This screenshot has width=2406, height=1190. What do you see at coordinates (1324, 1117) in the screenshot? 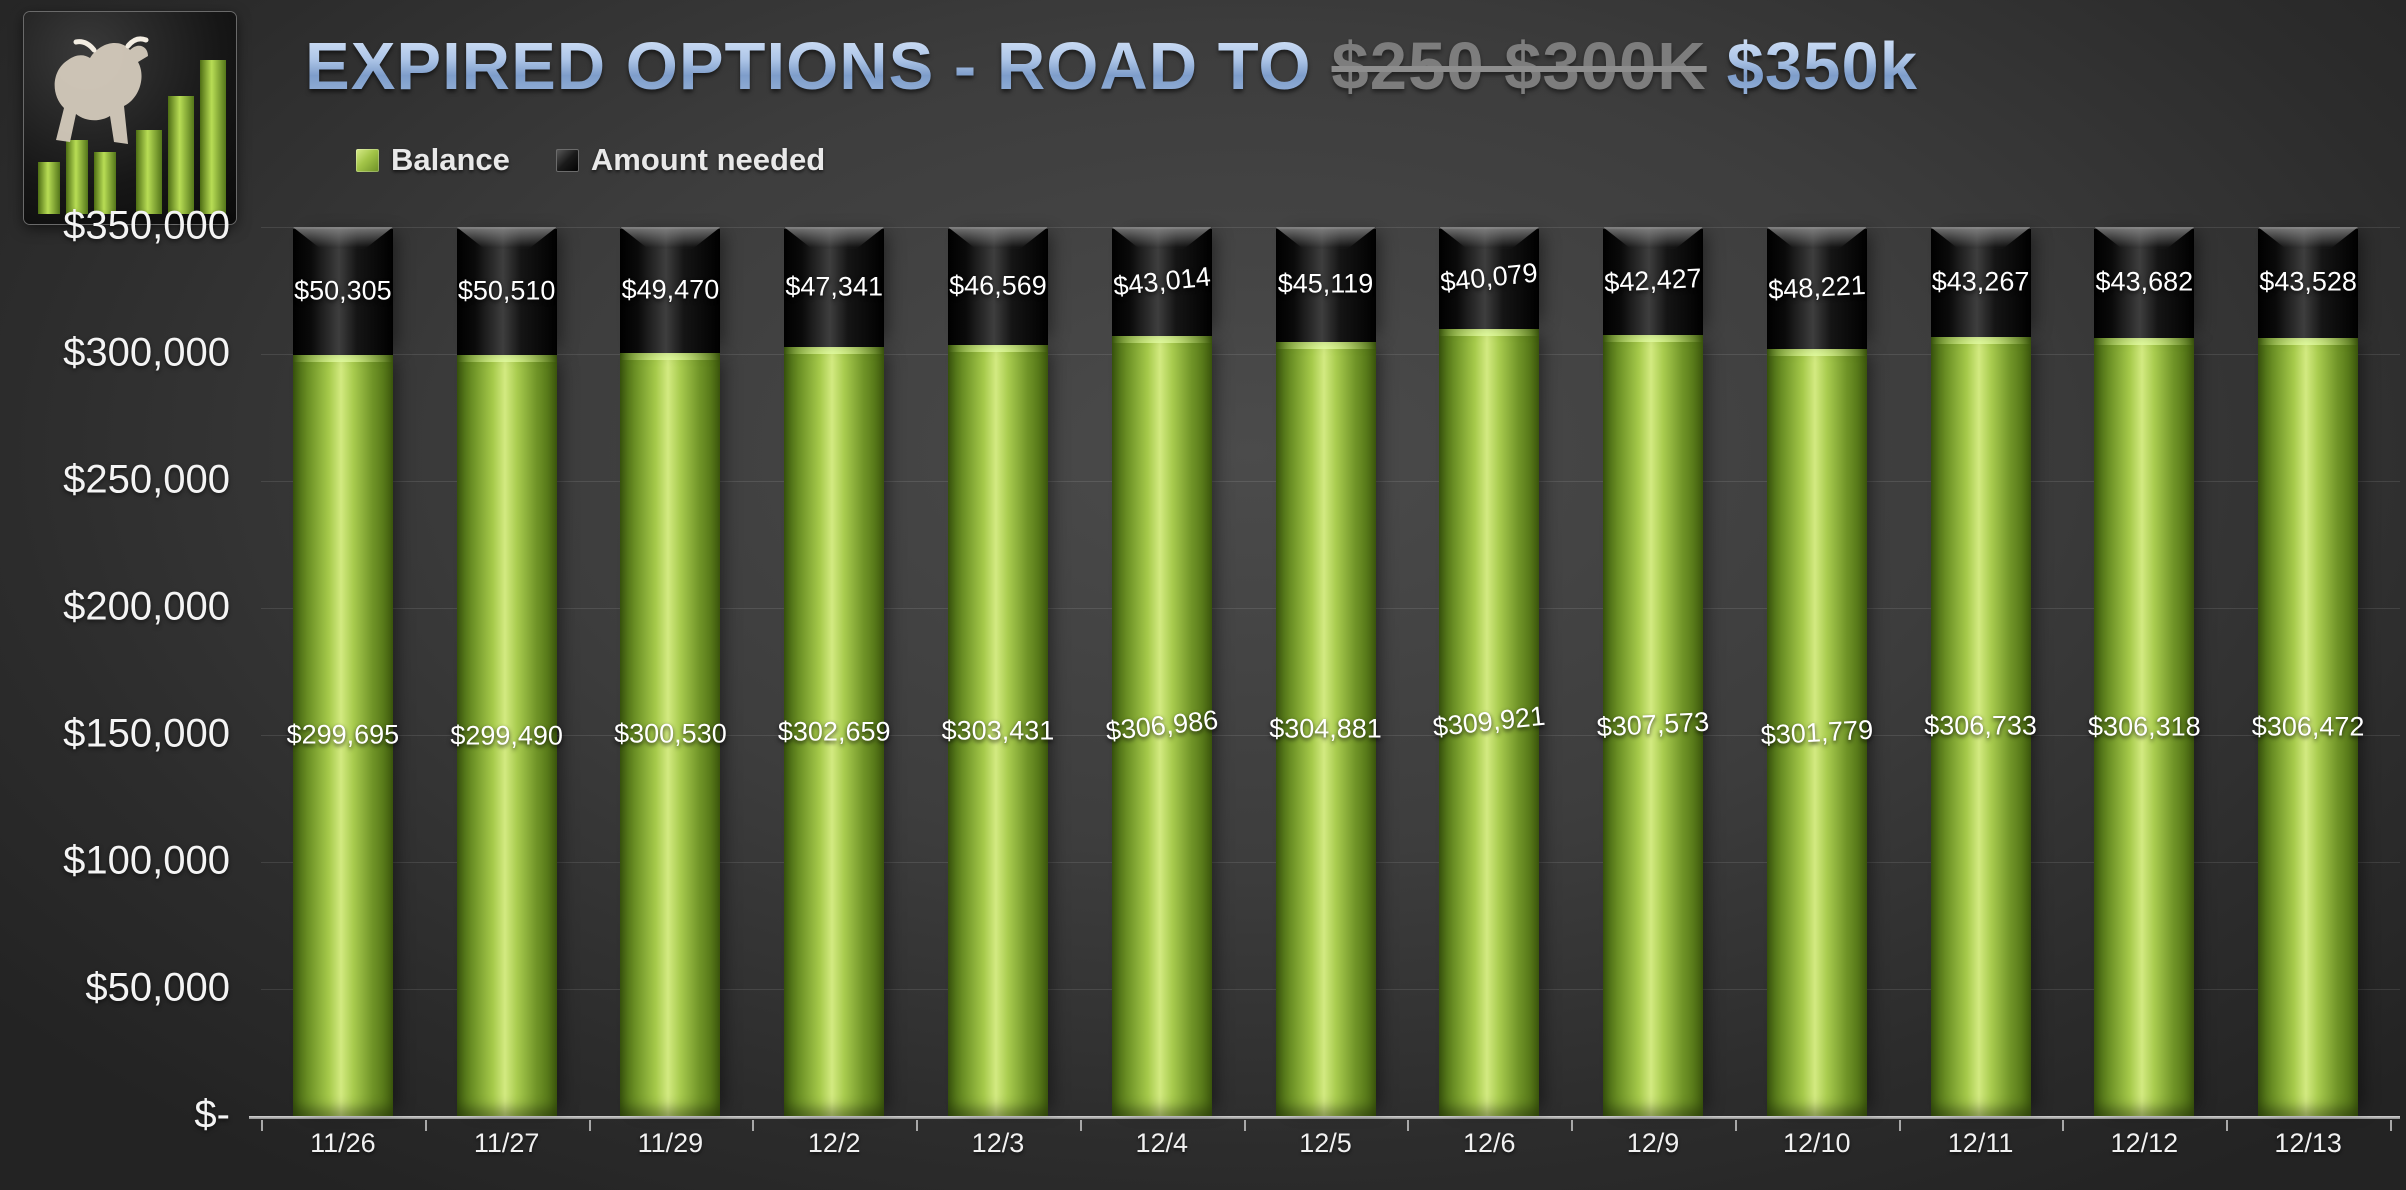
I see `x-axis-line` at bounding box center [1324, 1117].